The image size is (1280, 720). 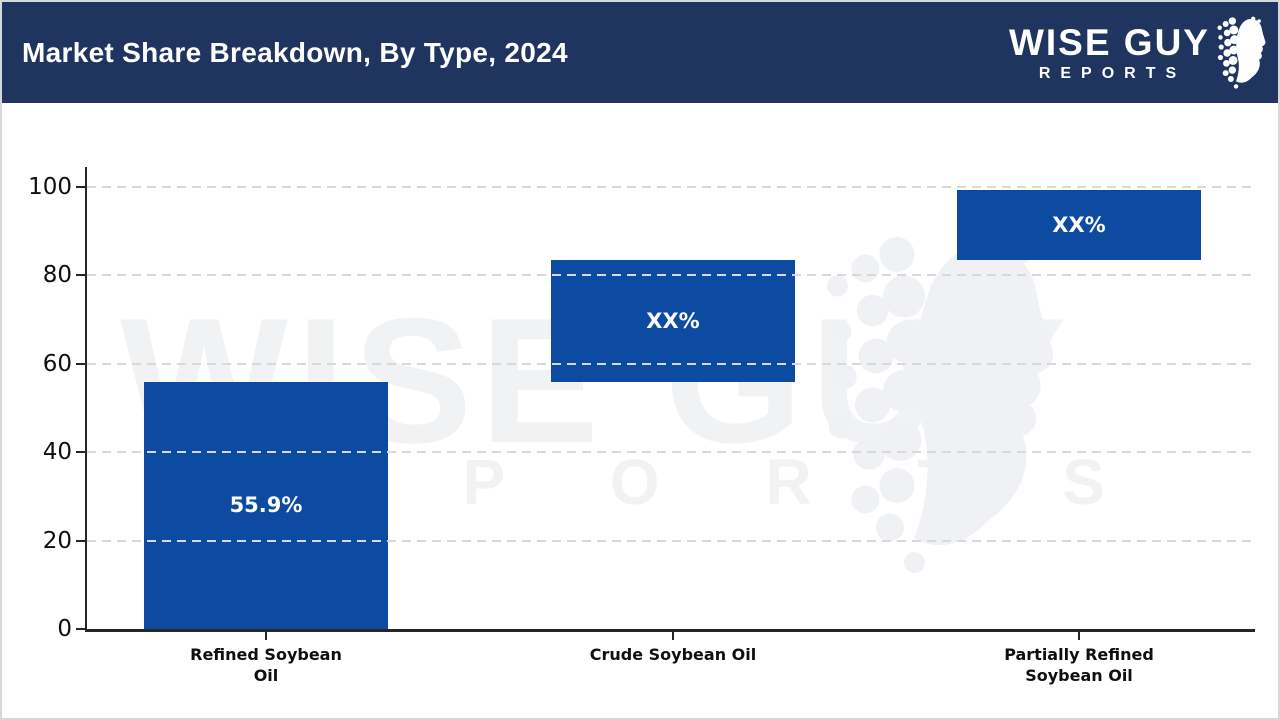 What do you see at coordinates (57, 540) in the screenshot?
I see `y-tick-label: 20` at bounding box center [57, 540].